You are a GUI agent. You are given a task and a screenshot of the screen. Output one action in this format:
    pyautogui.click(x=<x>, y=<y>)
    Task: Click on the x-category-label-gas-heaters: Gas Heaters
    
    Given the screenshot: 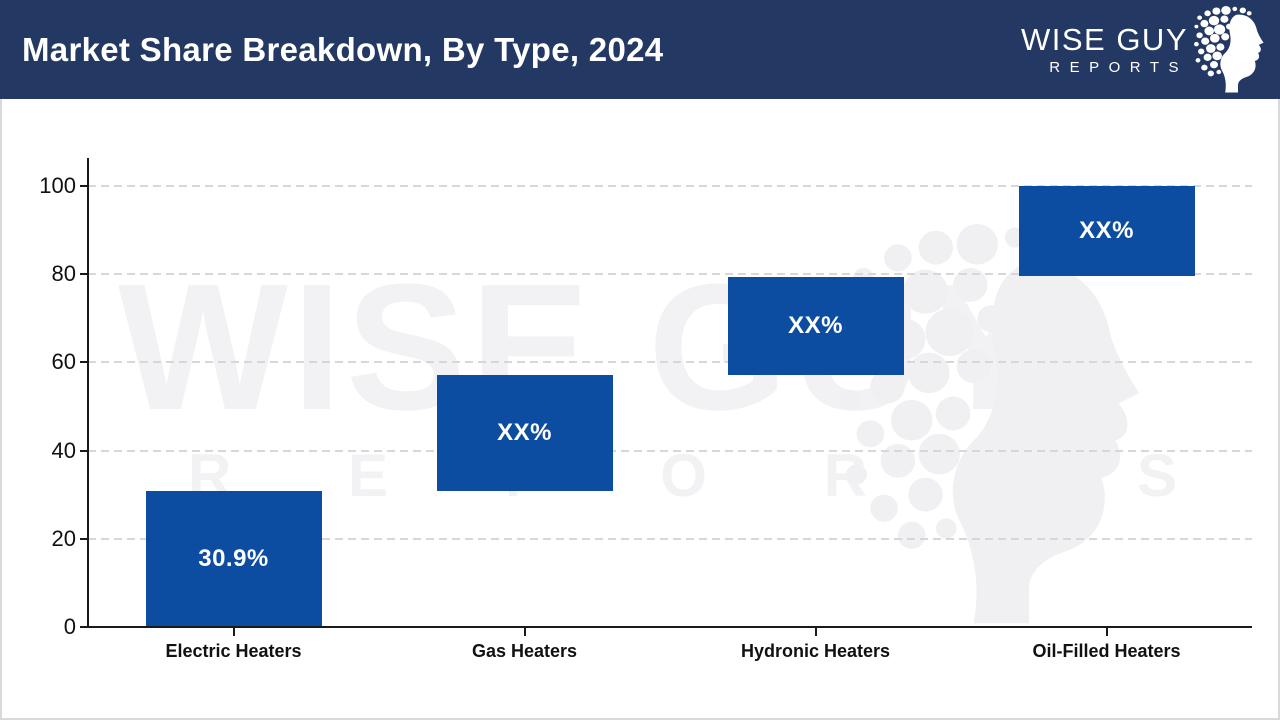 What is the action you would take?
    pyautogui.click(x=524, y=651)
    